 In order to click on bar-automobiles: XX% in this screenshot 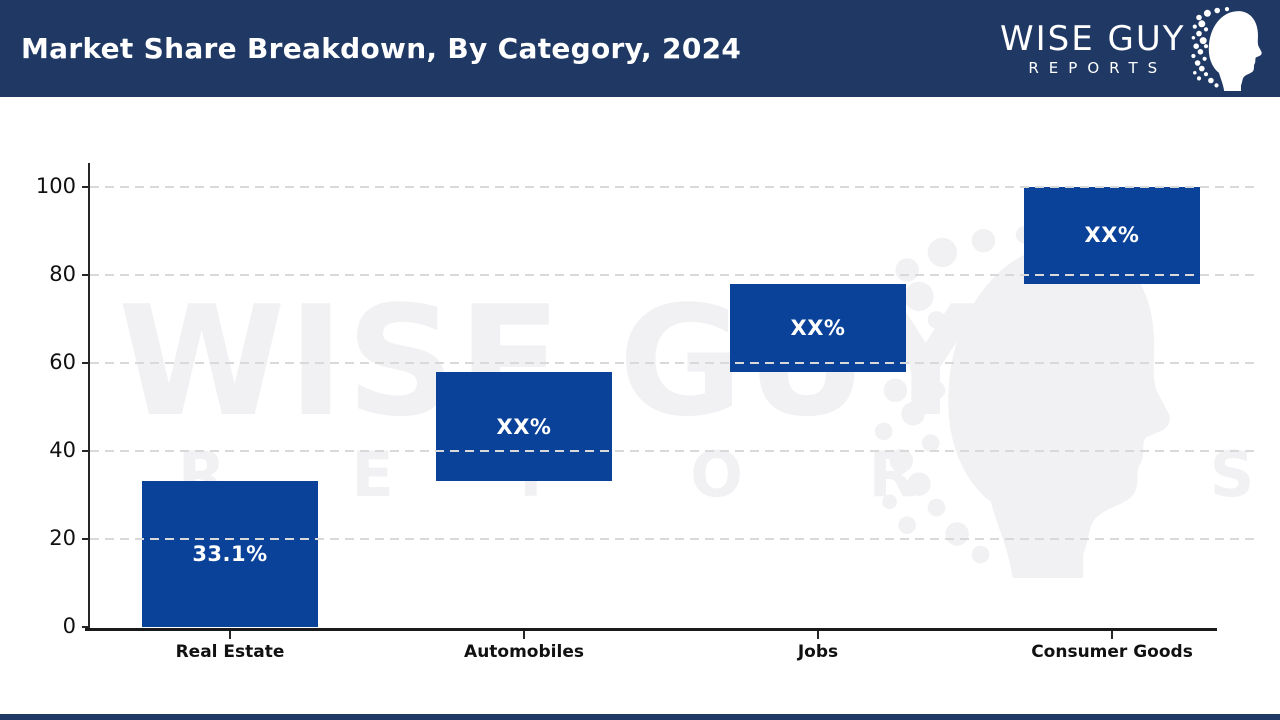, I will do `click(524, 426)`.